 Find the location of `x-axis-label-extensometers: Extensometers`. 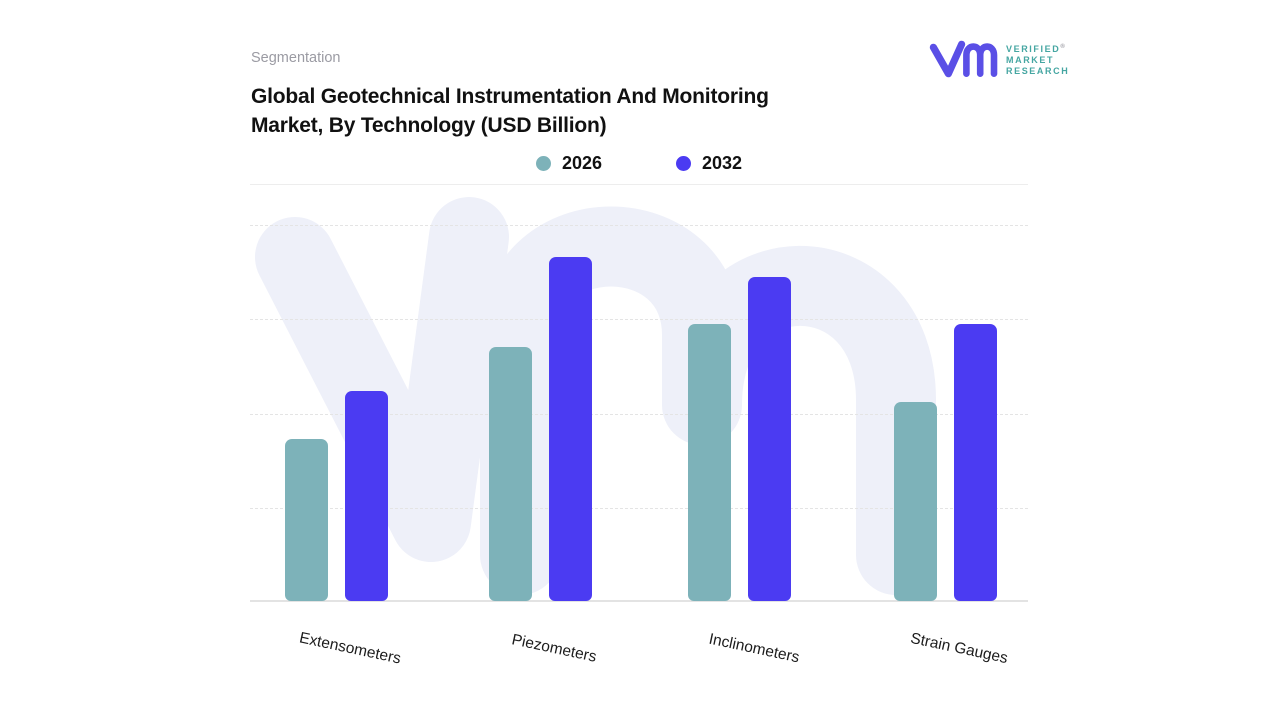

x-axis-label-extensometers: Extensometers is located at coordinates (350, 648).